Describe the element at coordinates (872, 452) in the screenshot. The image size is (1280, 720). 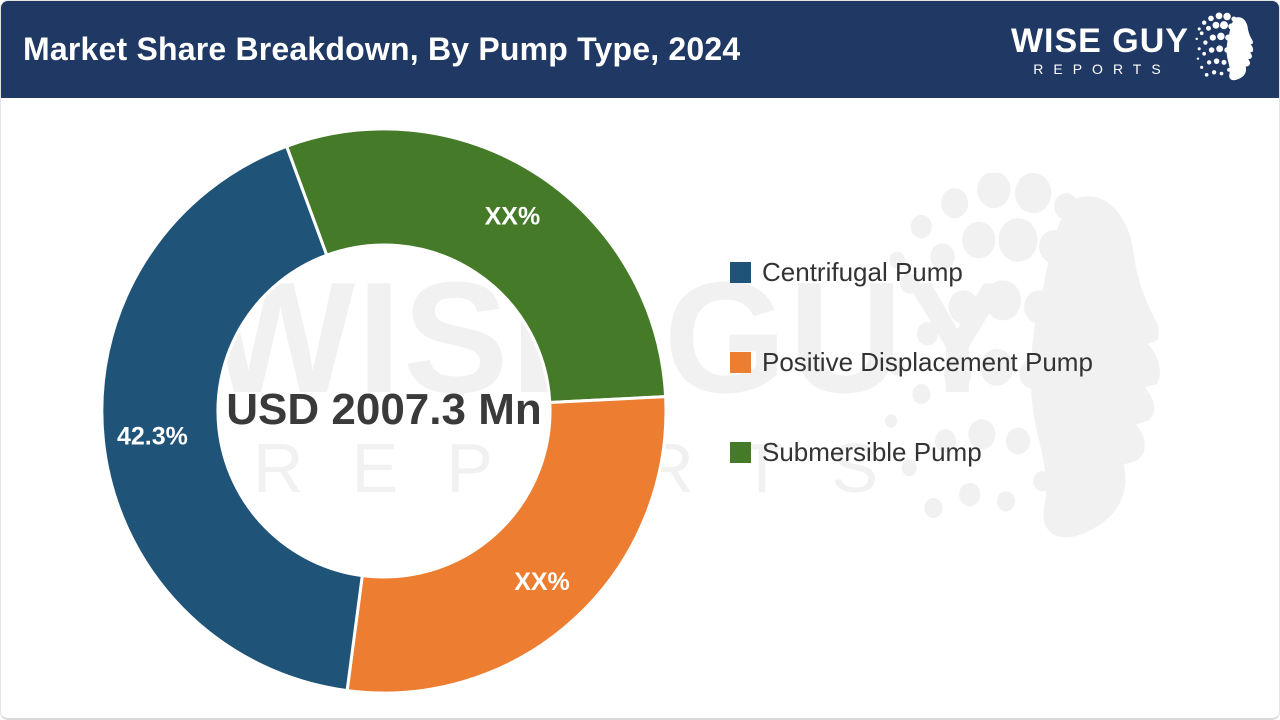
I see `legend-label: Submersible Pump` at that location.